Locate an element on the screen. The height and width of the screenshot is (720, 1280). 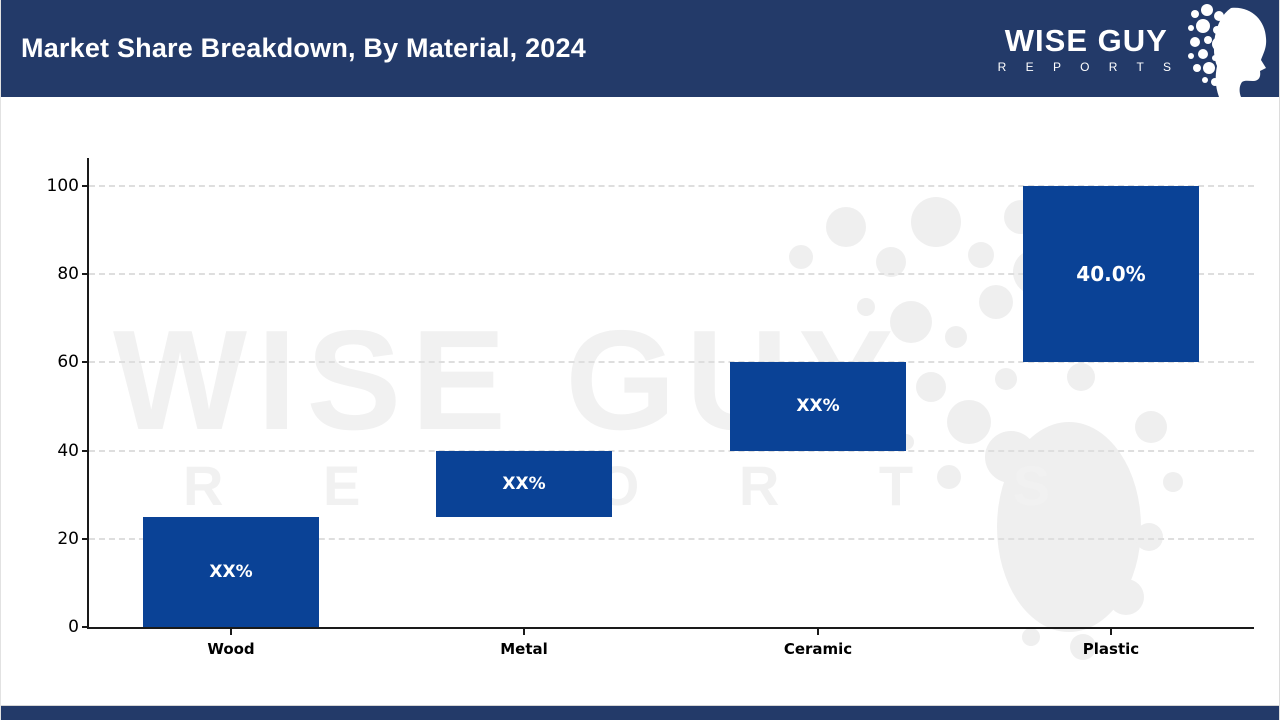
x-category-label-metal: Metal is located at coordinates (524, 649).